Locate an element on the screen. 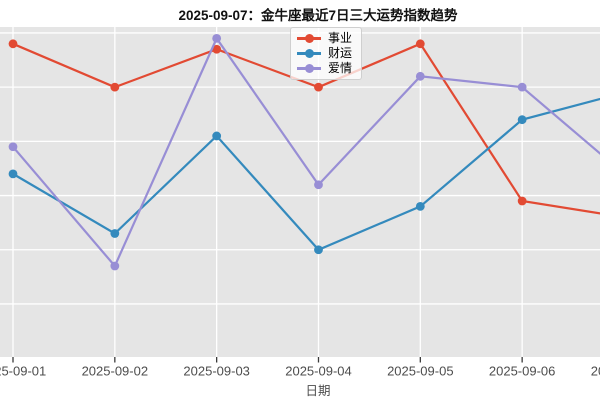 This screenshot has width=600, height=400. x-tick-label: 2025-09-02 is located at coordinates (115, 371).